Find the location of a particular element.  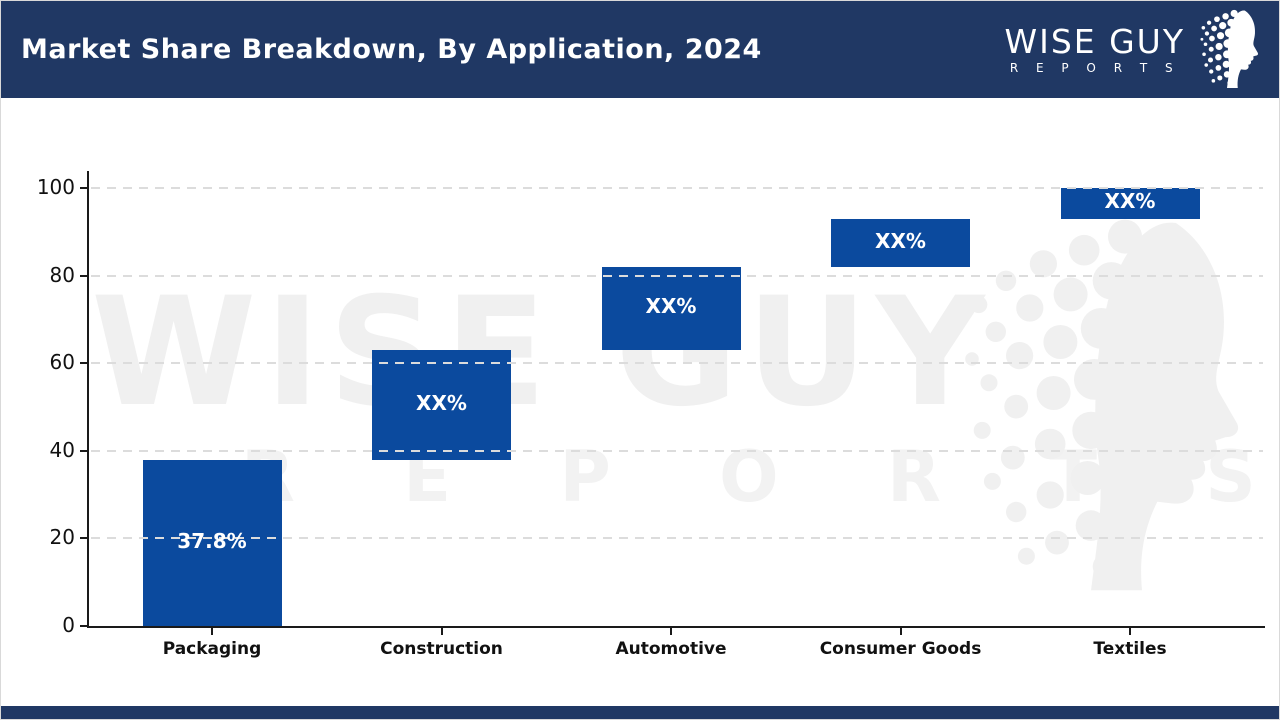

x-category-label: Packaging is located at coordinates (212, 649).